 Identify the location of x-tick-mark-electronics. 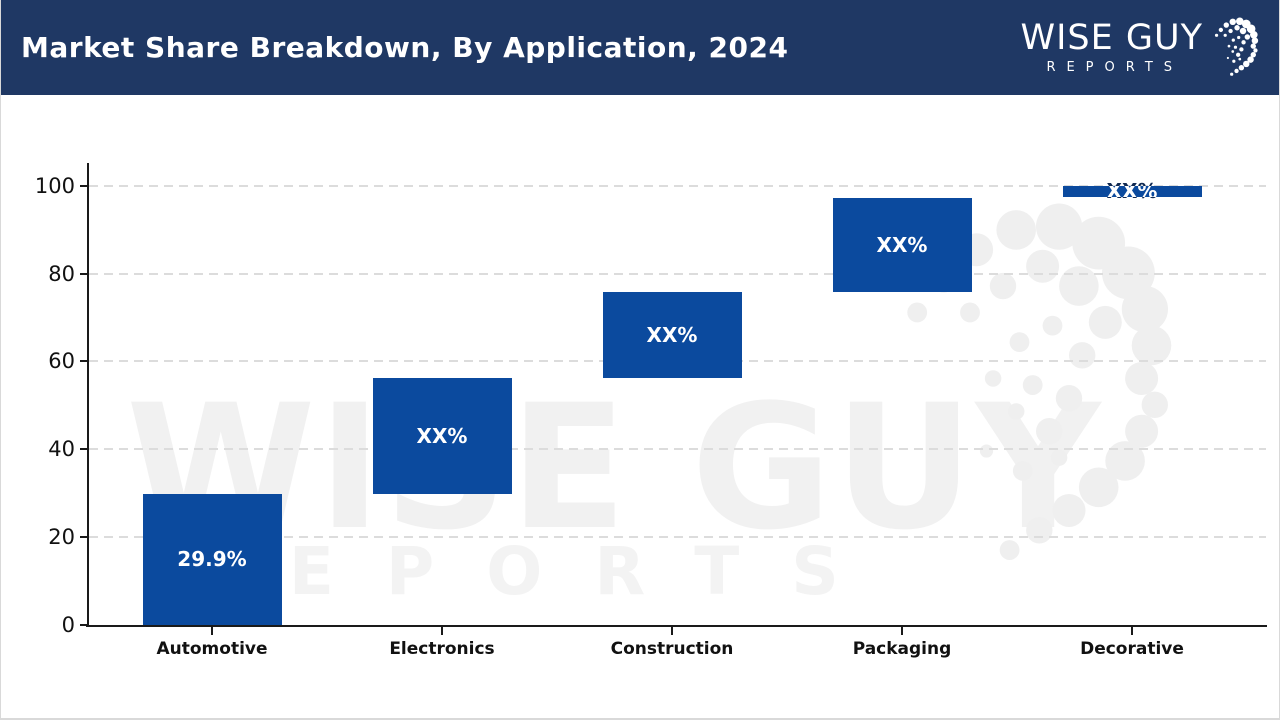
(442, 631).